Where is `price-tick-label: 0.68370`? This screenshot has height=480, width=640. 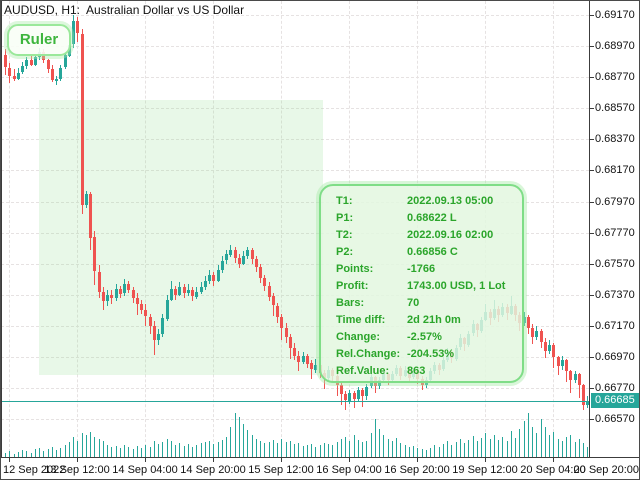 price-tick-label: 0.68370 is located at coordinates (615, 139).